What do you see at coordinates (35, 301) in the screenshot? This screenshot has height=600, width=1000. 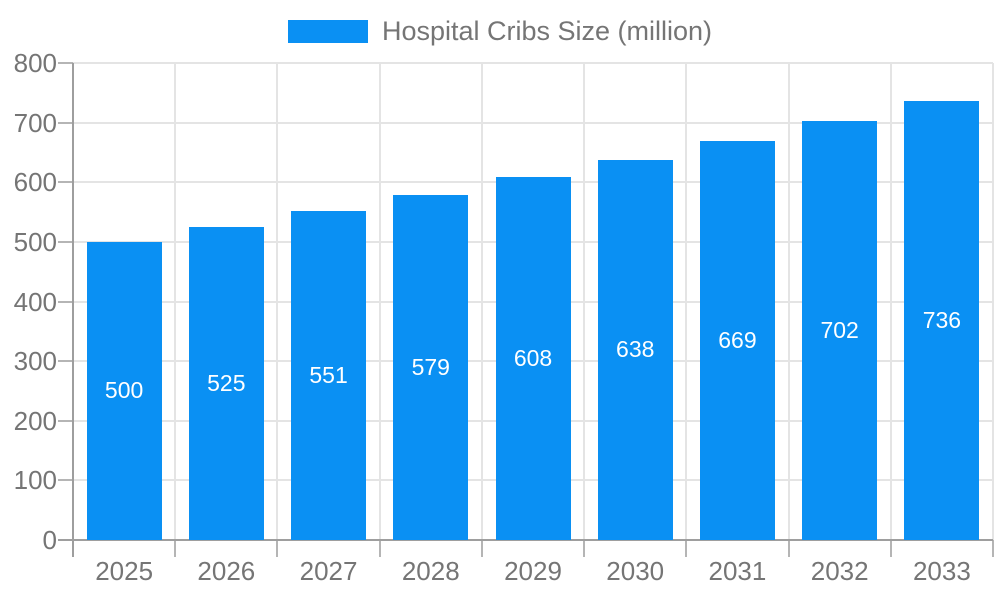 I see `y-axis-label: 400` at bounding box center [35, 301].